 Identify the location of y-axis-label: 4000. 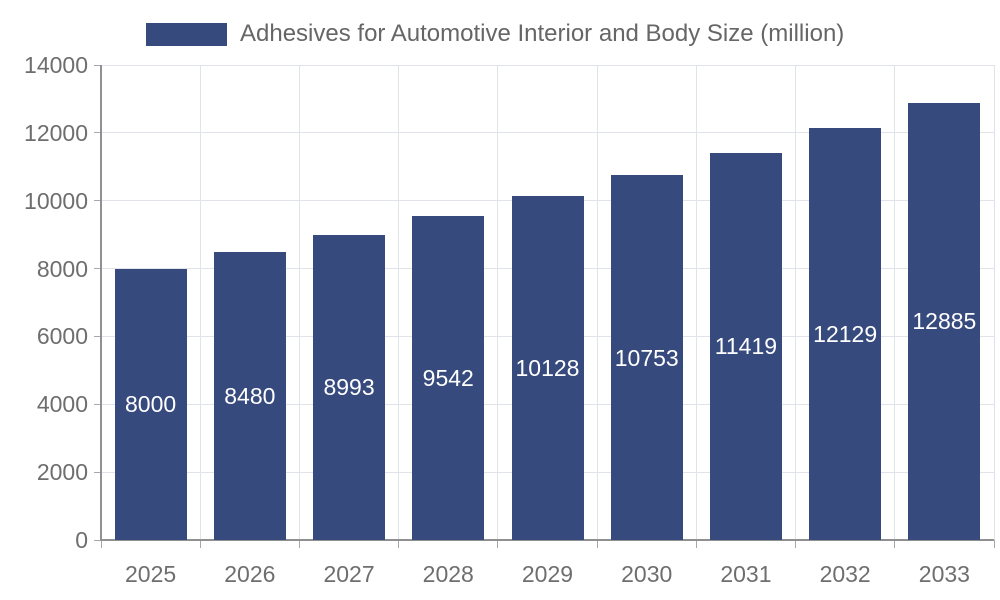
(62, 404).